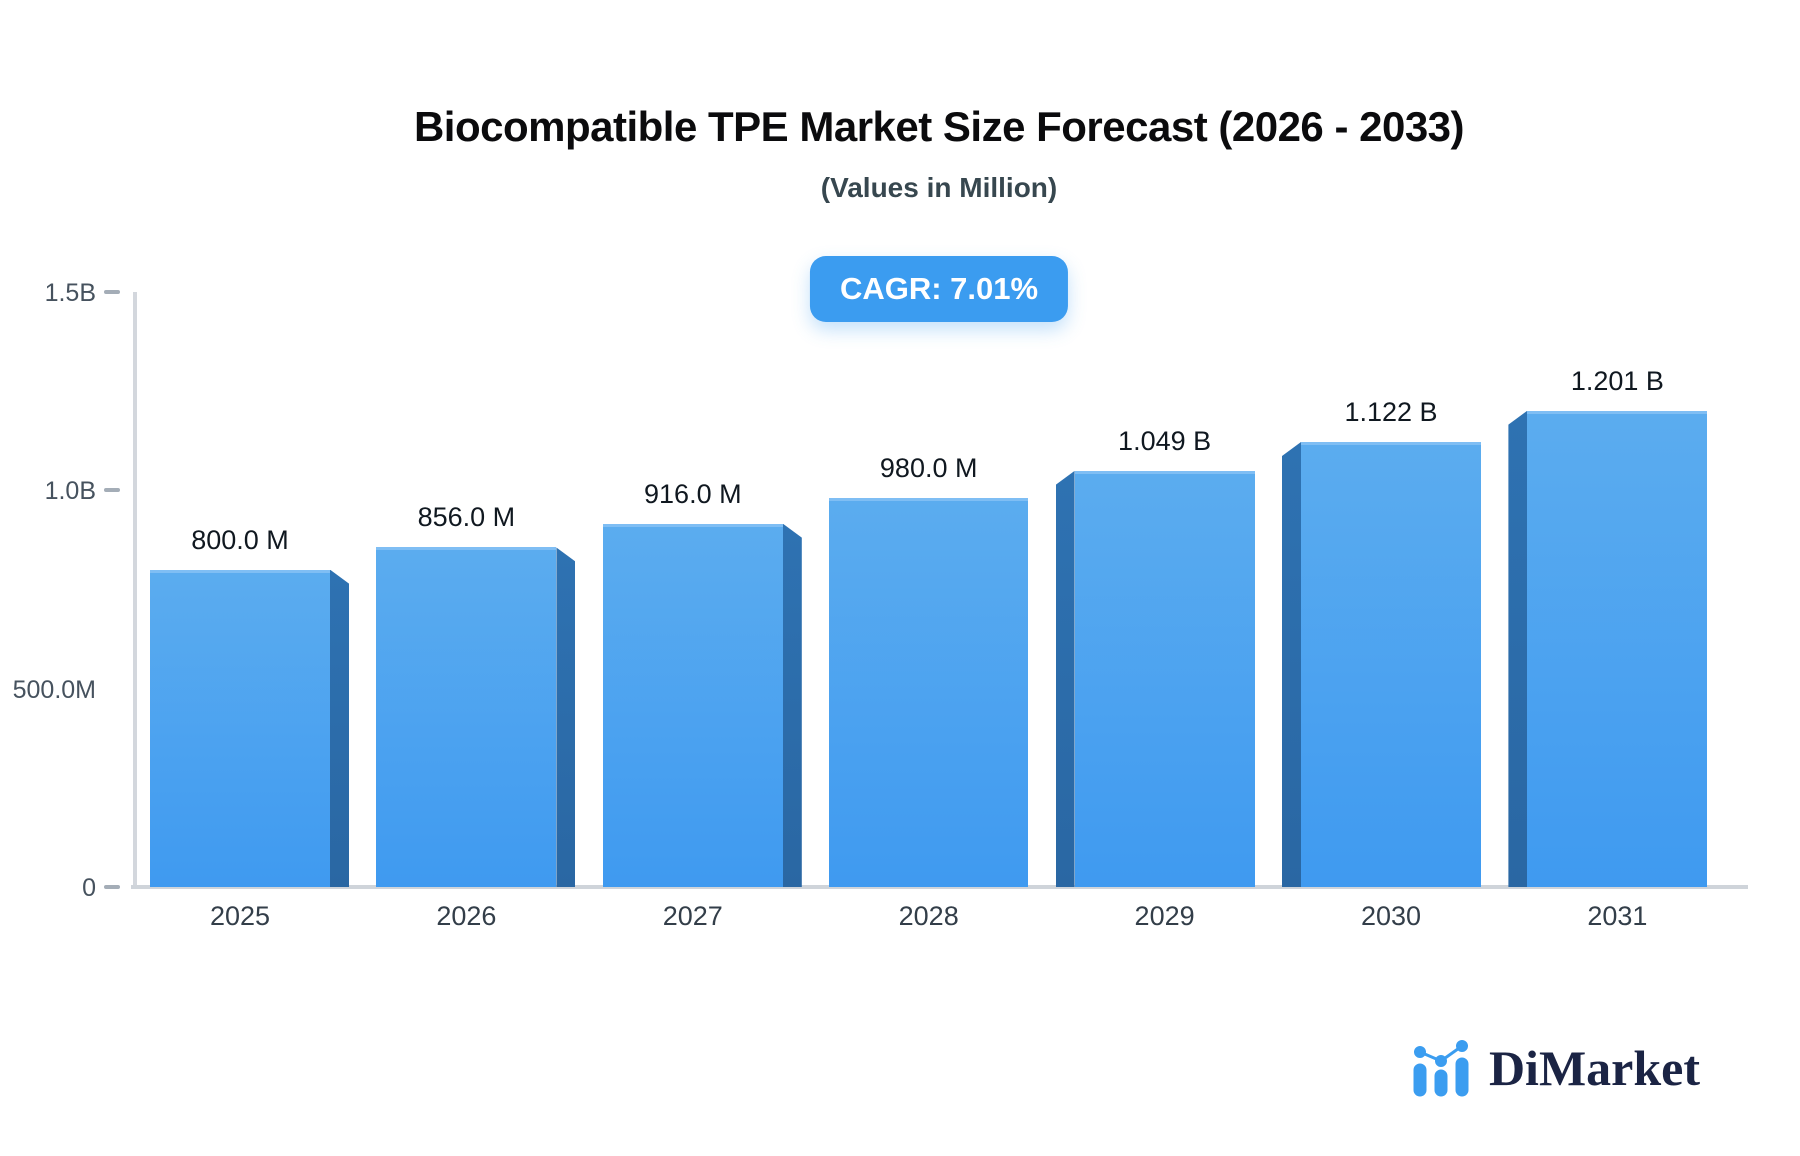  I want to click on x-category-label: 2030, so click(1391, 916).